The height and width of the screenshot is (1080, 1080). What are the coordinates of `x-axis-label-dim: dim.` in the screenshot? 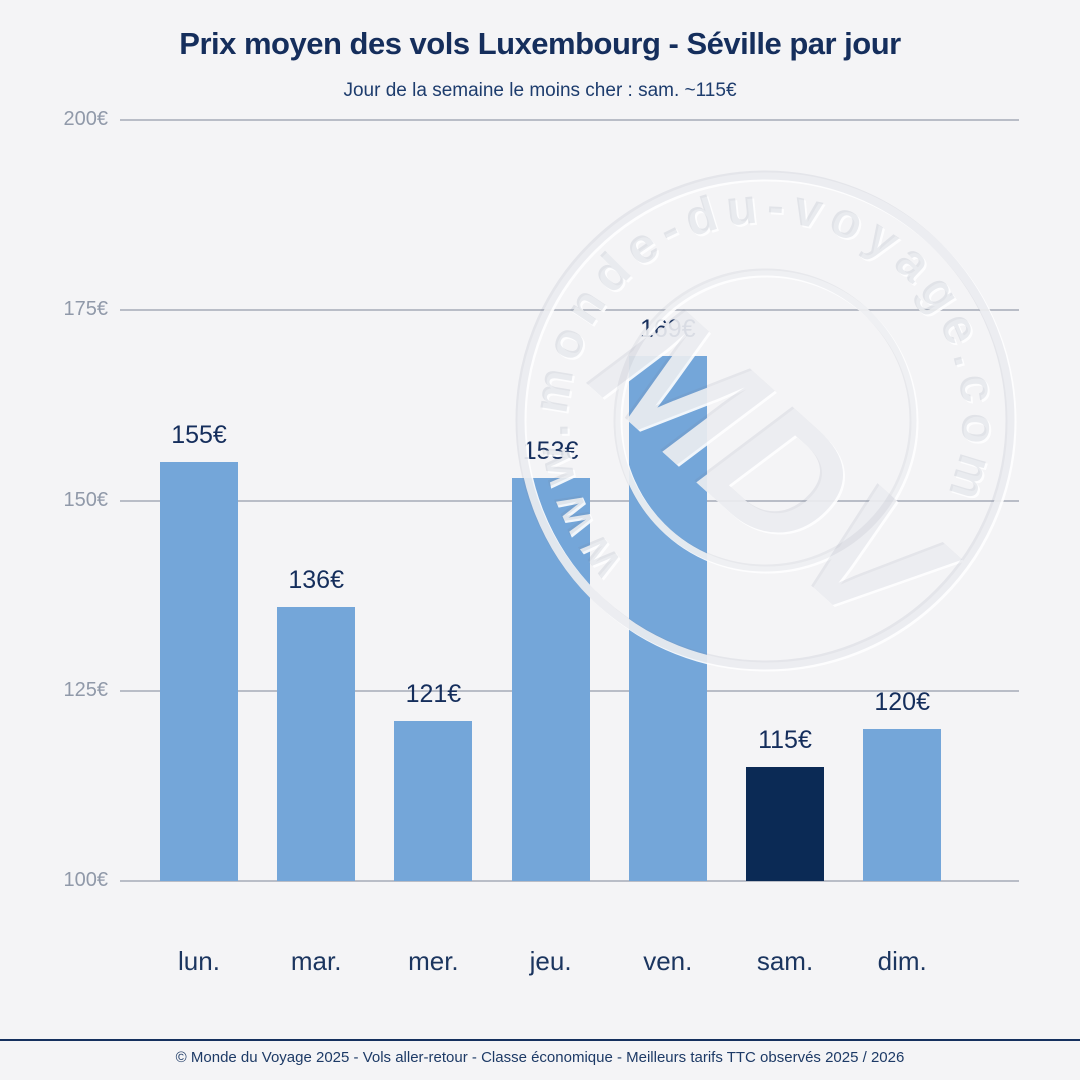 It's located at (902, 961).